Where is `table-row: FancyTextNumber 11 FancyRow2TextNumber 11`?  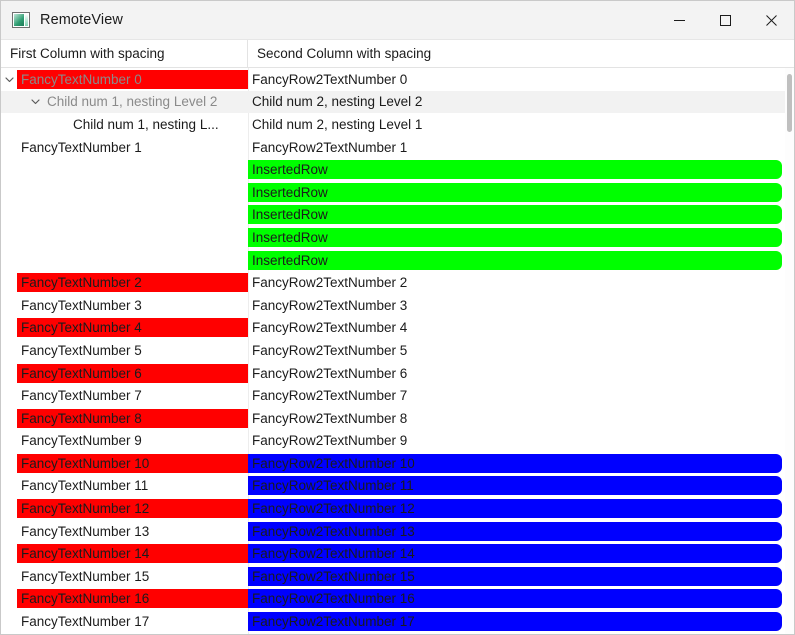 table-row: FancyTextNumber 11 FancyRow2TextNumber 11 is located at coordinates (397, 486).